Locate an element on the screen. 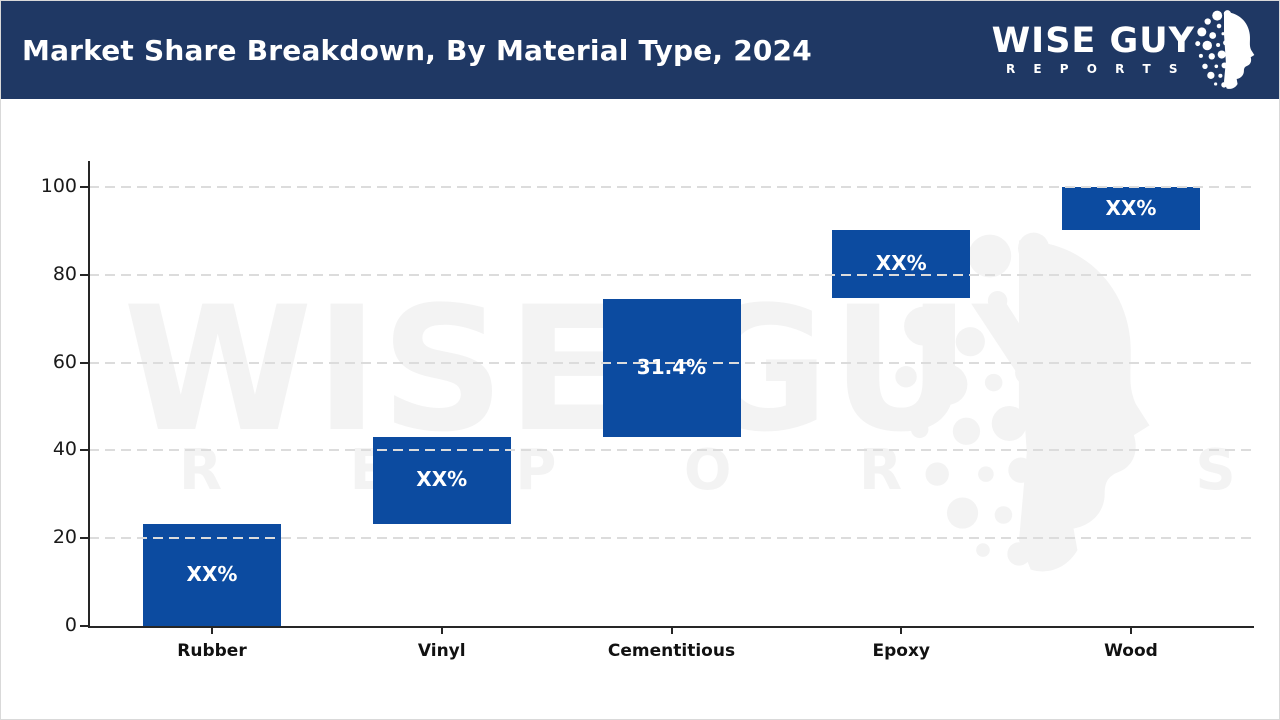 Image resolution: width=1280 pixels, height=720 pixels. x-tick-cementitious is located at coordinates (671, 631).